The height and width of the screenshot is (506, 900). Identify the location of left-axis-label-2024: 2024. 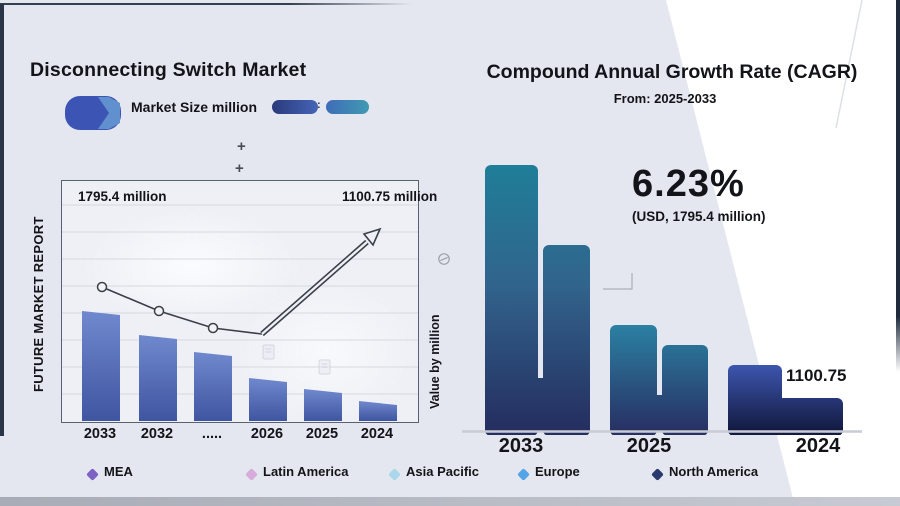
(377, 434).